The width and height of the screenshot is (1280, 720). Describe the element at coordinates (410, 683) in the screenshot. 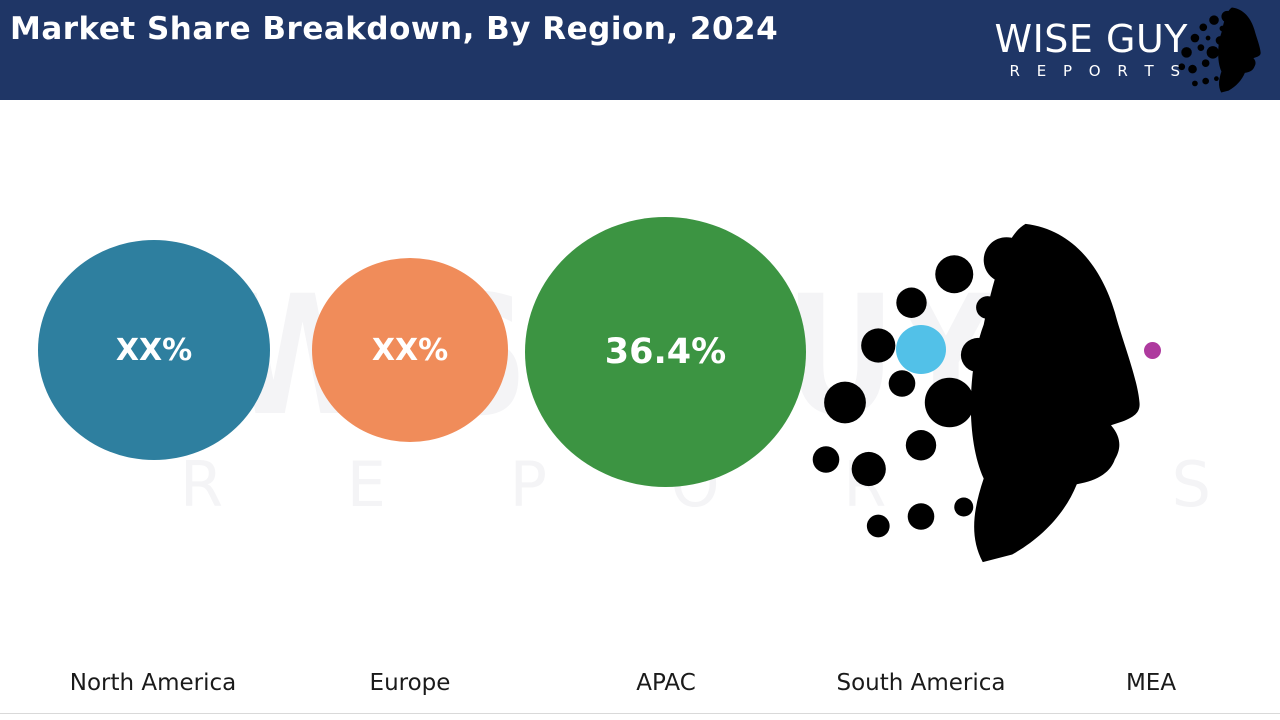

I see `category-label-europe: Europe` at that location.